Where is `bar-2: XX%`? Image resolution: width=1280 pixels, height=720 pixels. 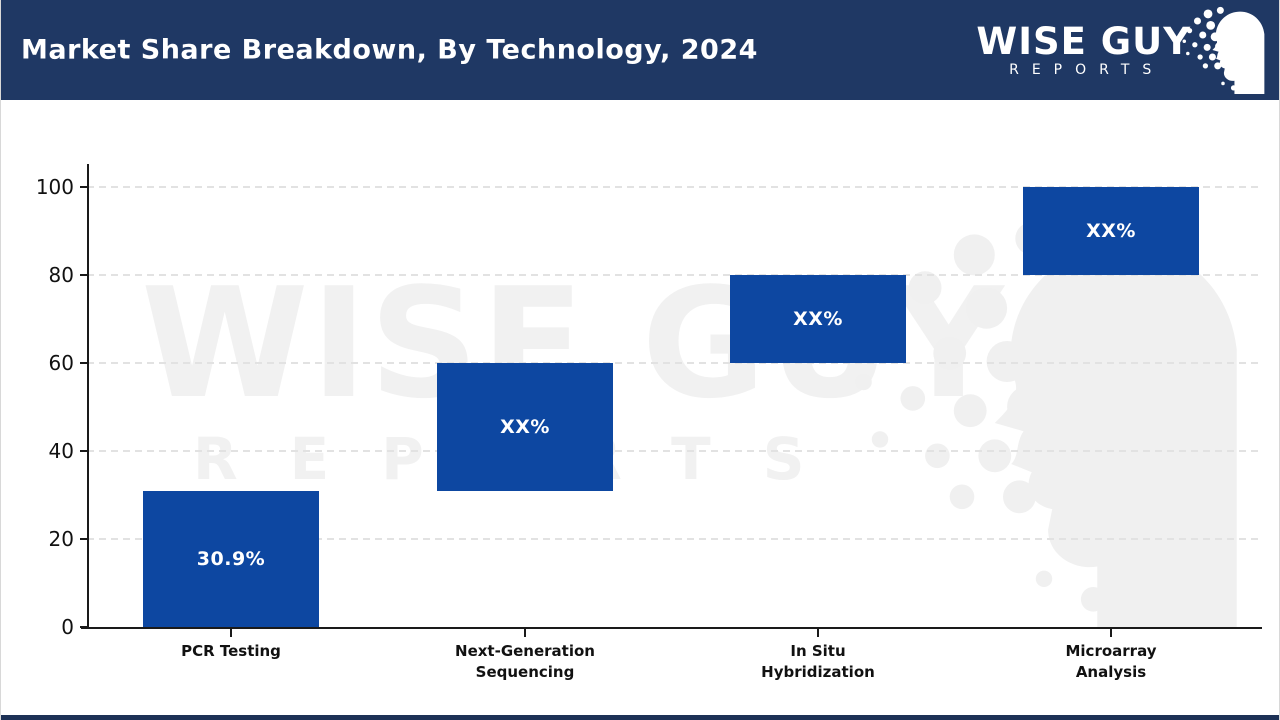
bar-2: XX% is located at coordinates (818, 319).